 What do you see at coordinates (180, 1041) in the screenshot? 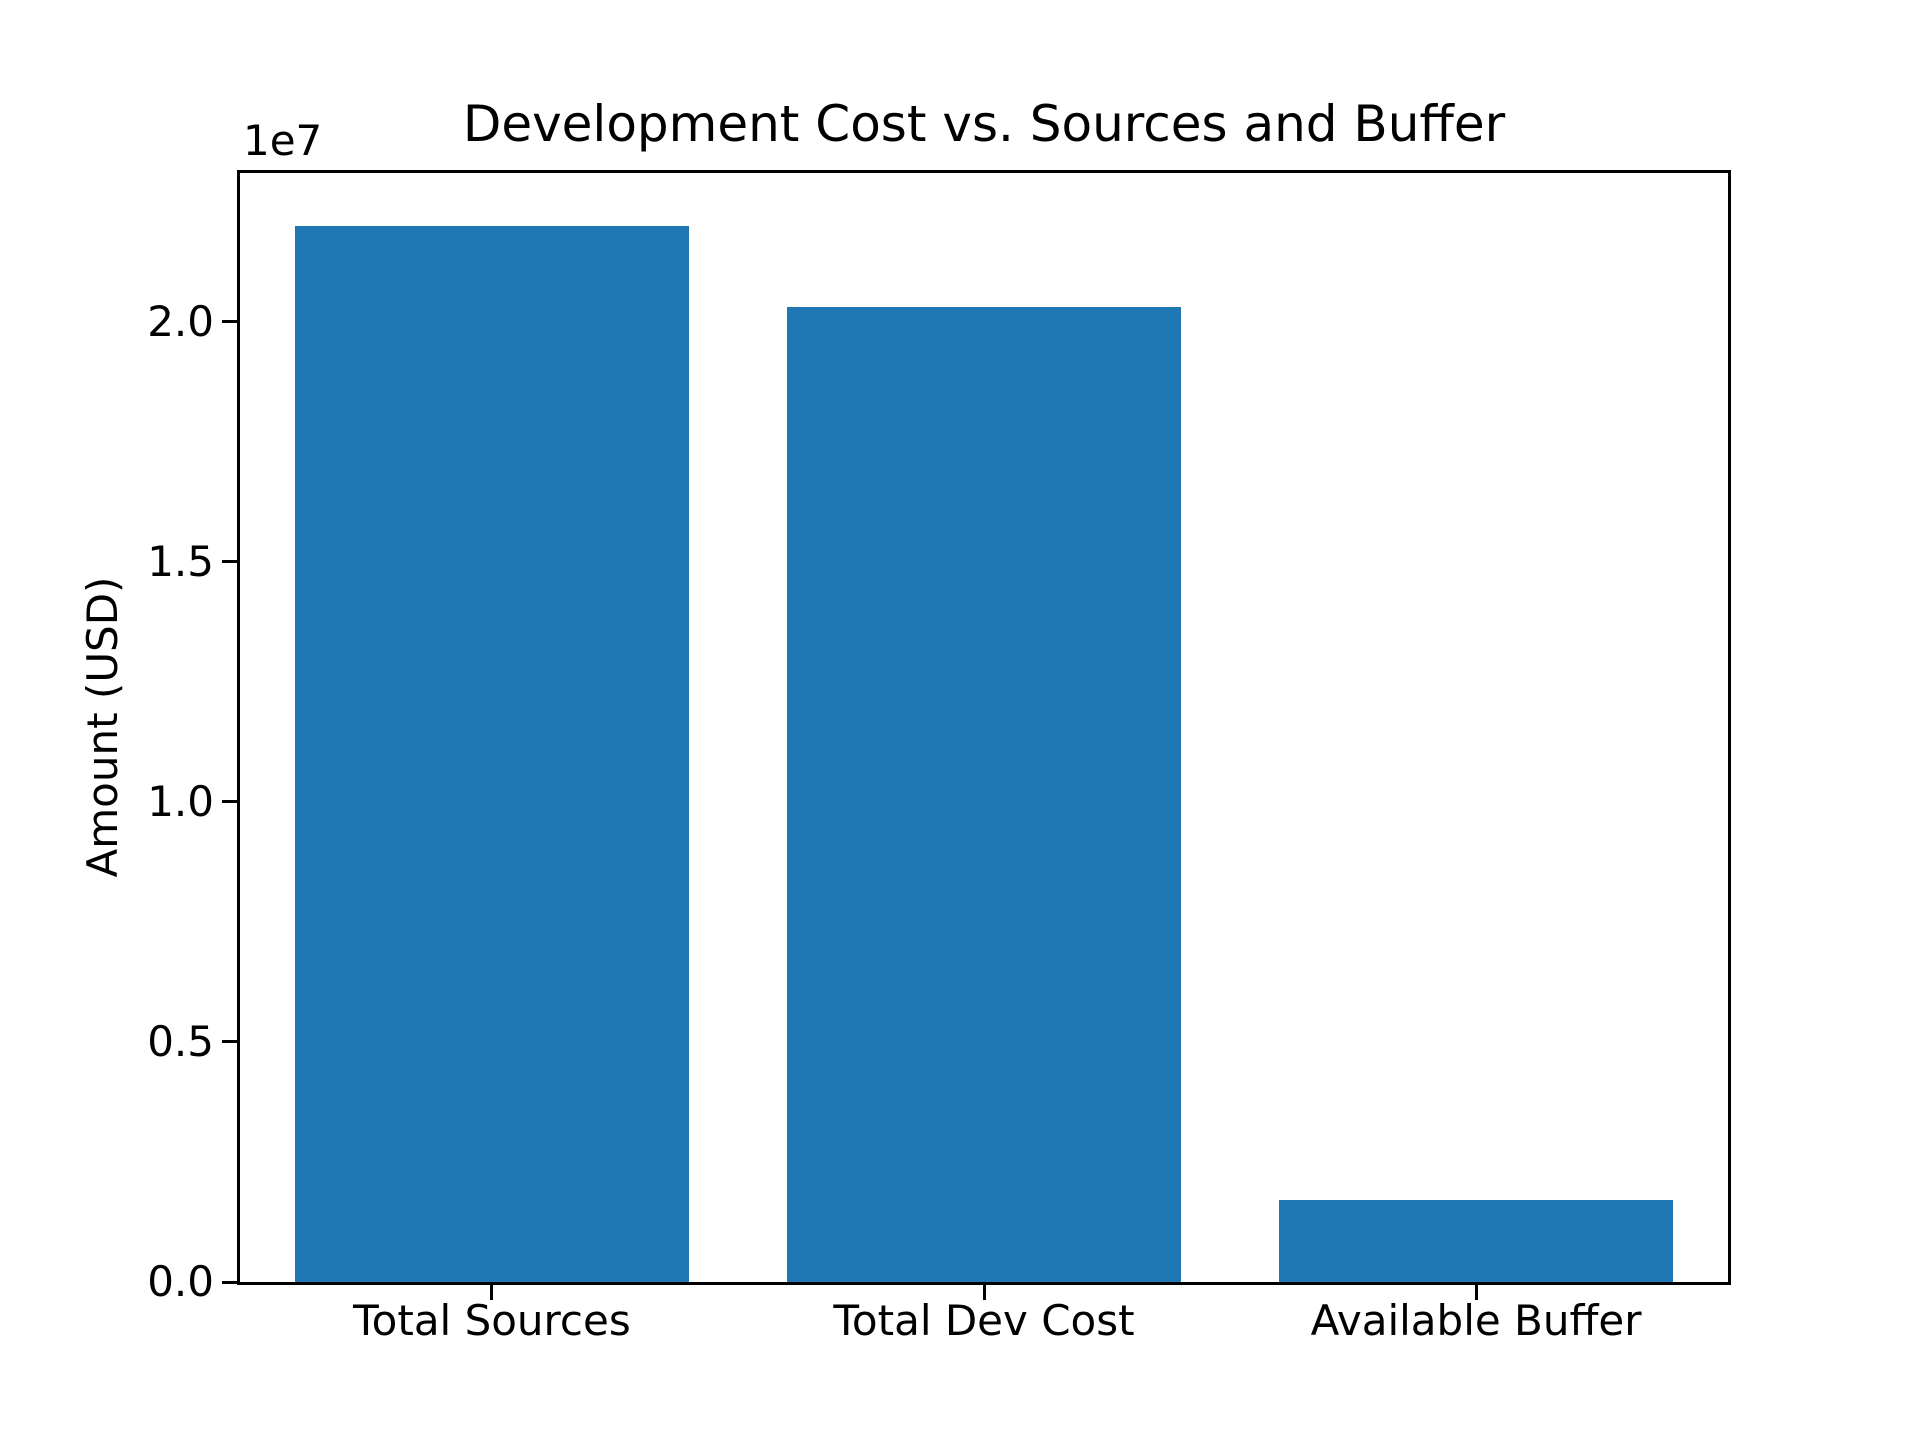
I see `y-tick-label: 0.5` at bounding box center [180, 1041].